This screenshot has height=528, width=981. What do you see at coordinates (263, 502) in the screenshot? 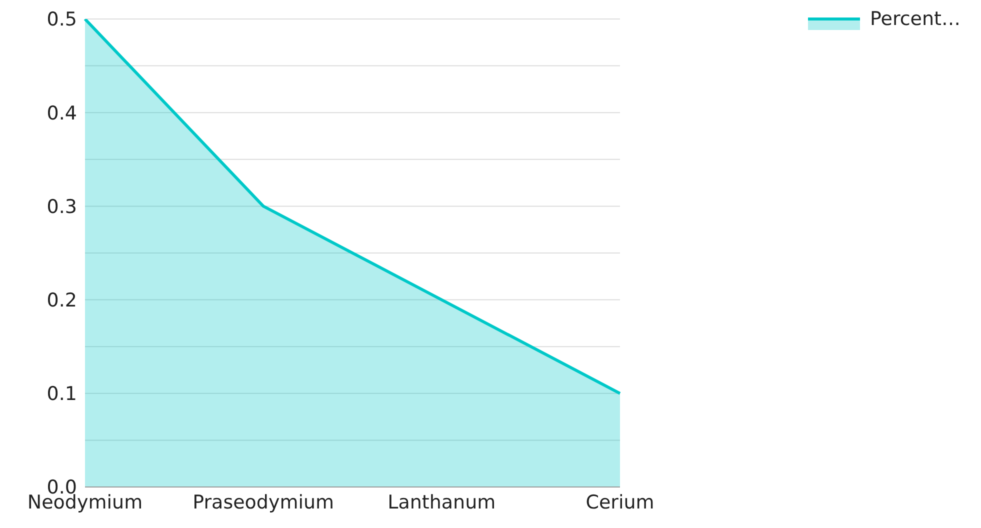
I see `x-tick-label: Praseodymium` at bounding box center [263, 502].